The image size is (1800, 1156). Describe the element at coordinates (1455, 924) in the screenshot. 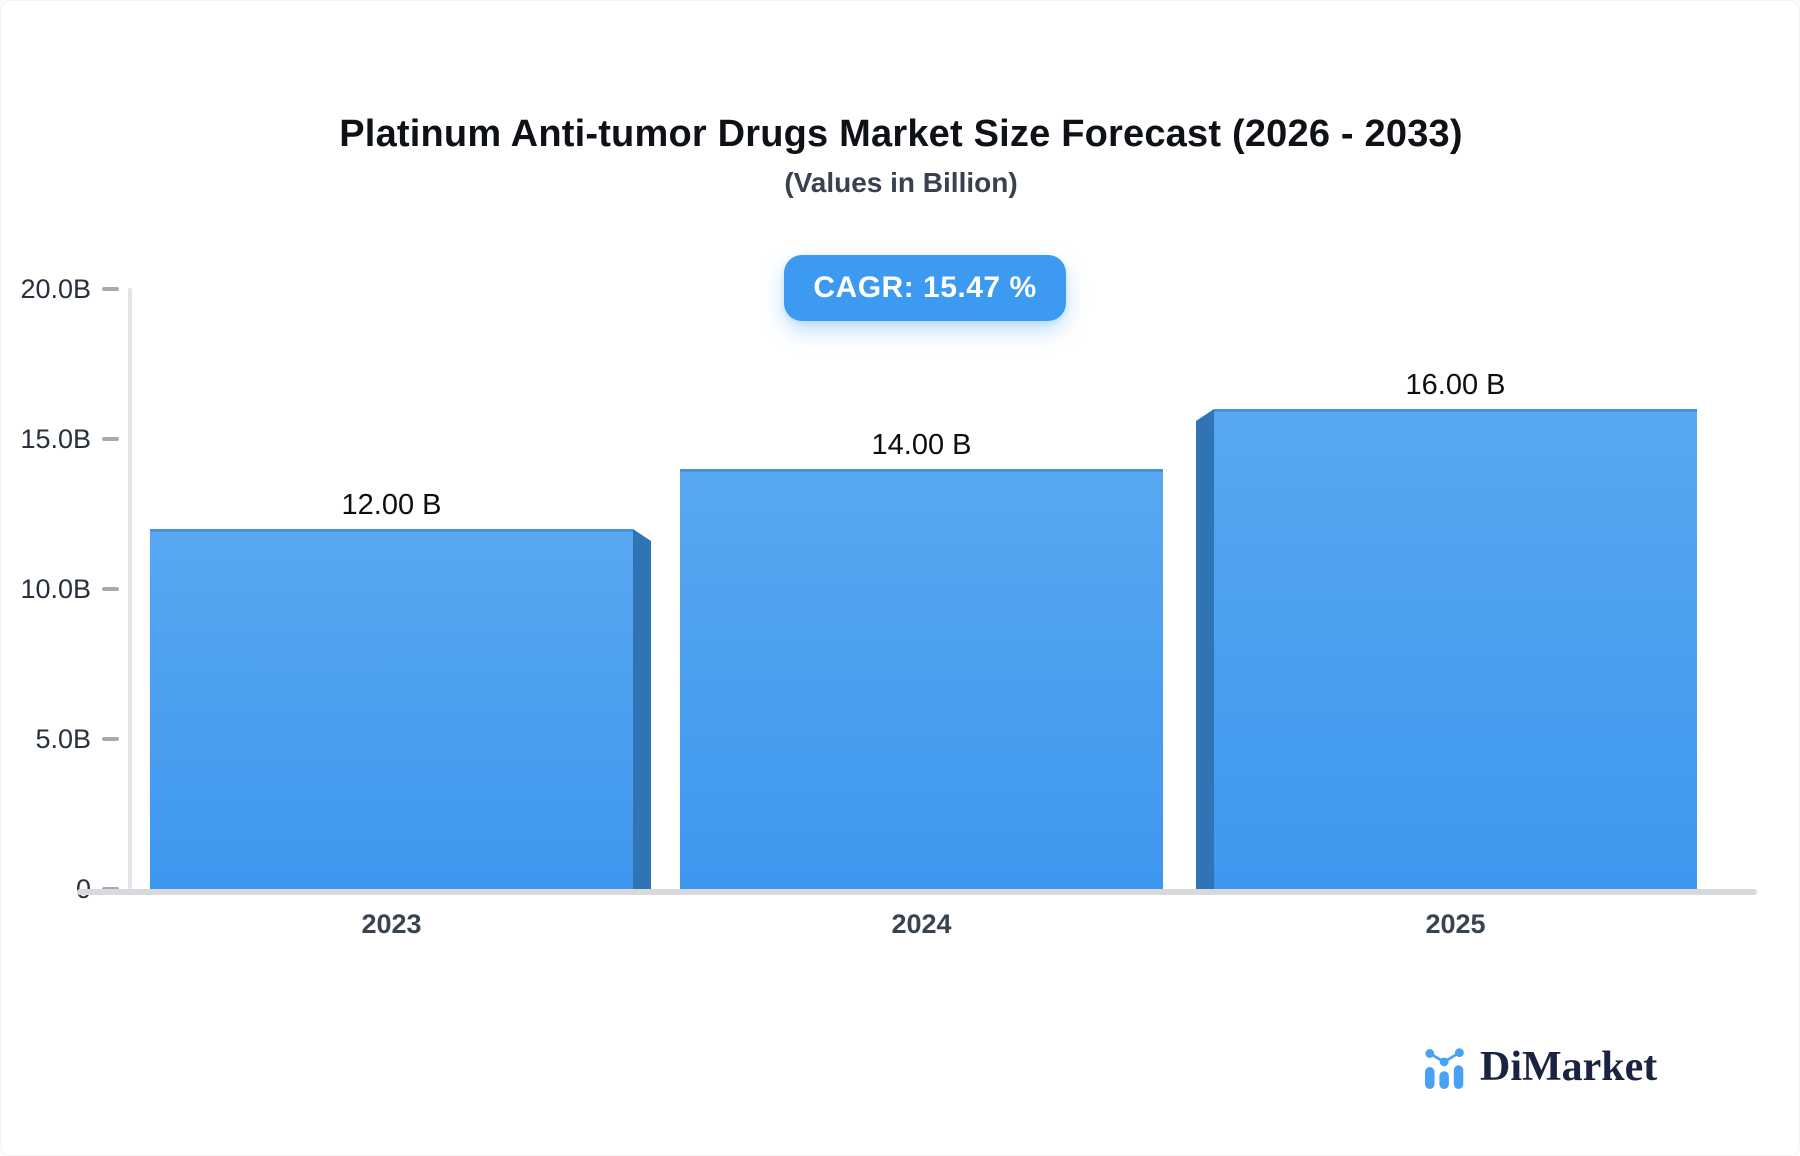

I see `x-axis-label: 2025` at that location.